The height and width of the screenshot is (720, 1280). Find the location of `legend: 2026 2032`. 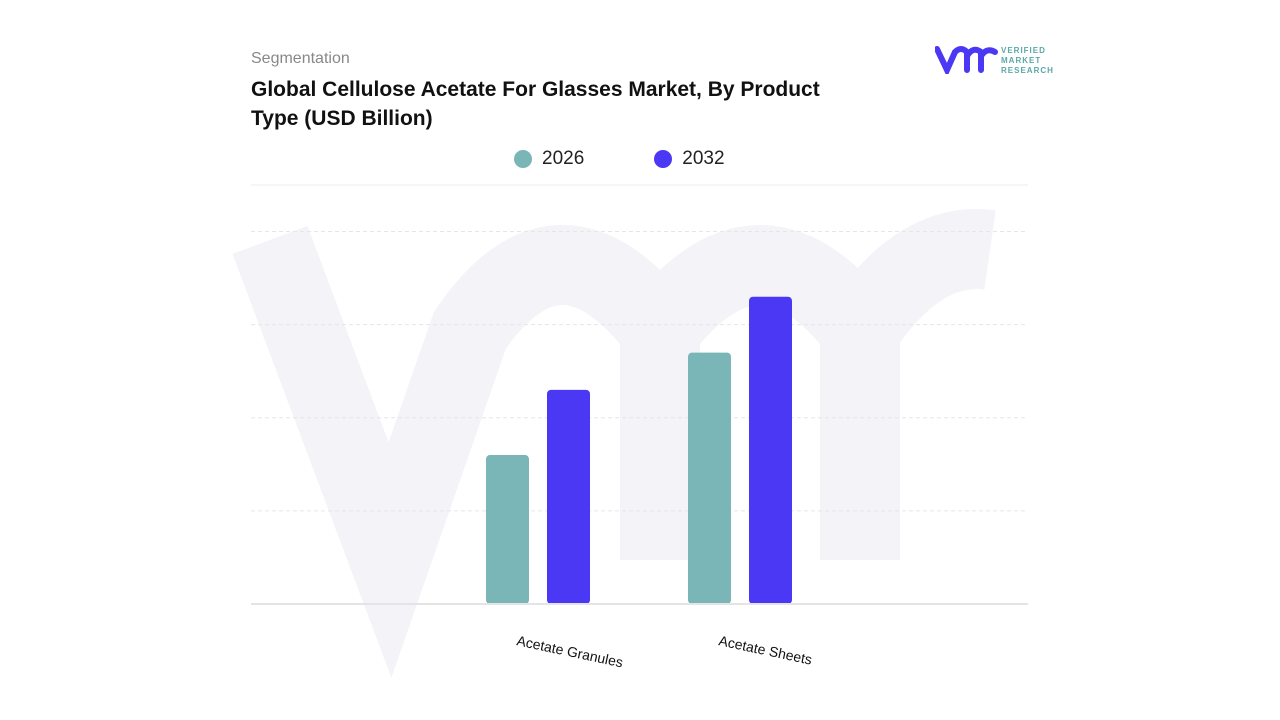

legend: 2026 2032 is located at coordinates (619, 159).